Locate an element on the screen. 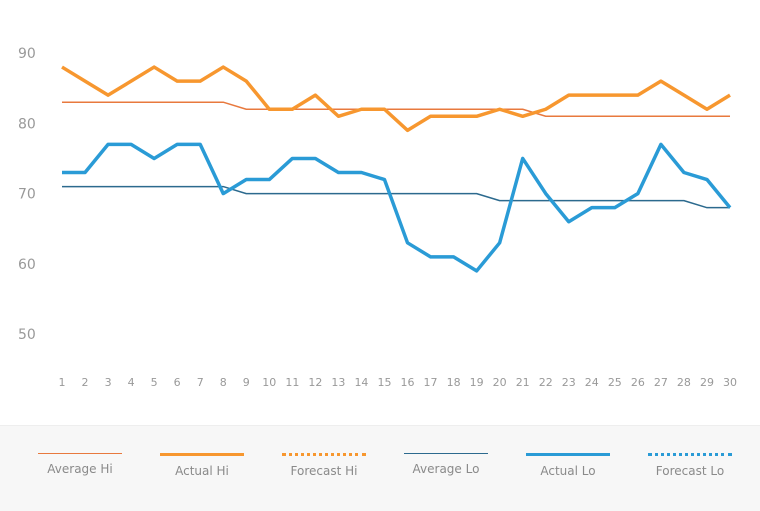 This screenshot has width=760, height=511. x-tick-label: 23 is located at coordinates (569, 382).